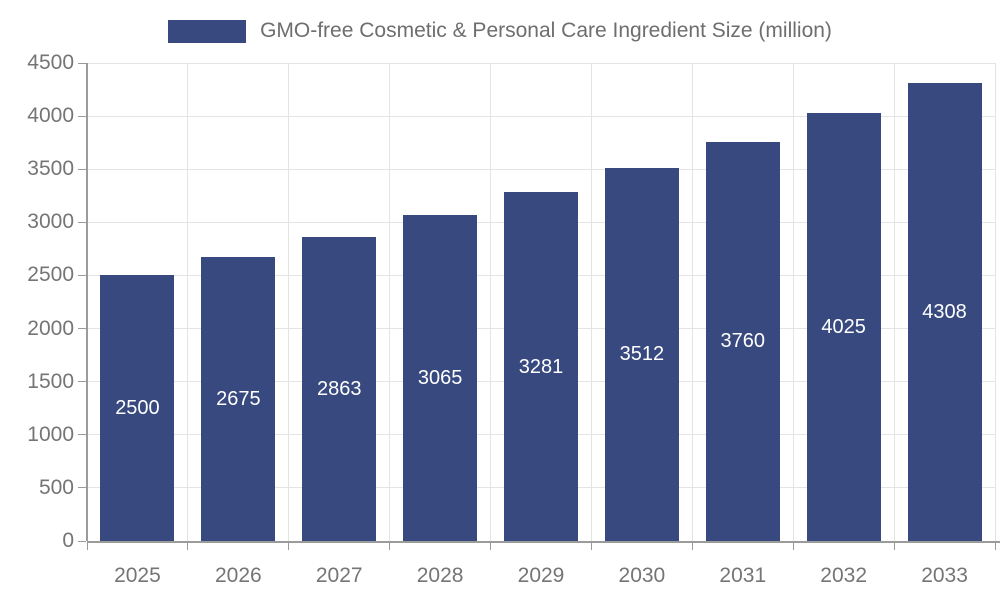 The height and width of the screenshot is (600, 1000). I want to click on bar-2030, so click(641, 354).